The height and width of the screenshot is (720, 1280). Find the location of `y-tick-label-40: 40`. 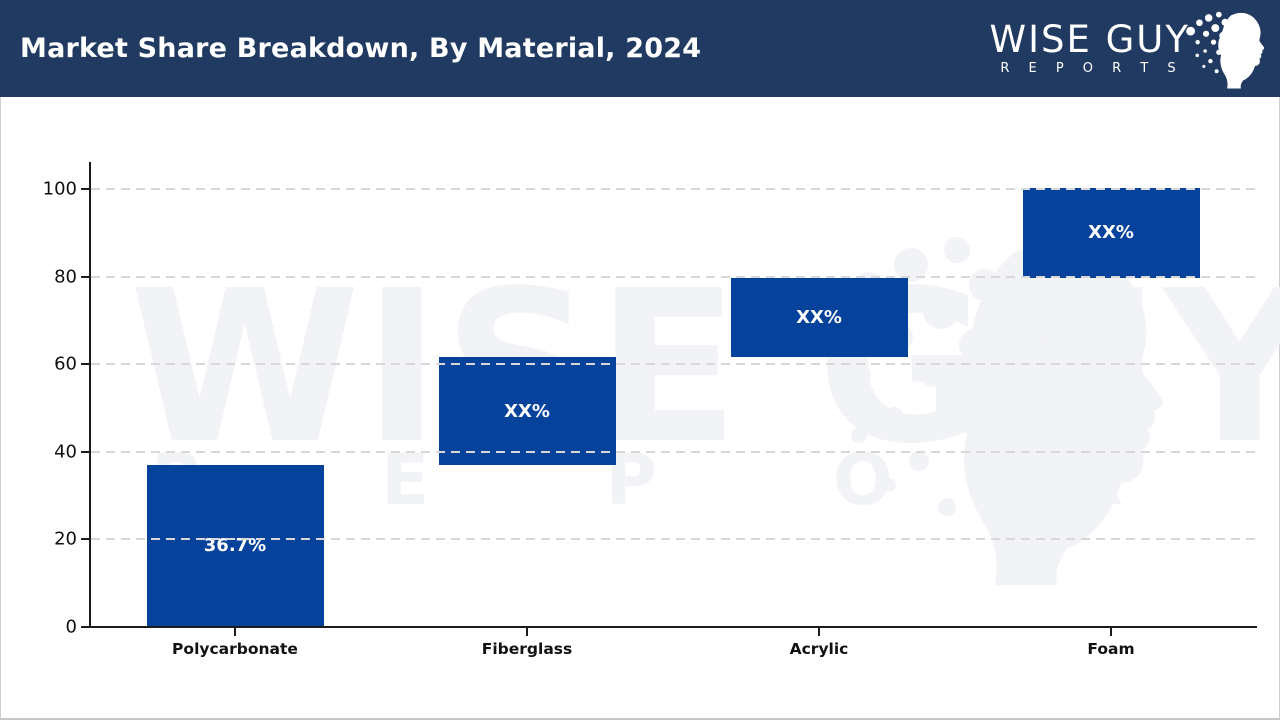

y-tick-label-40: 40 is located at coordinates (65, 452).